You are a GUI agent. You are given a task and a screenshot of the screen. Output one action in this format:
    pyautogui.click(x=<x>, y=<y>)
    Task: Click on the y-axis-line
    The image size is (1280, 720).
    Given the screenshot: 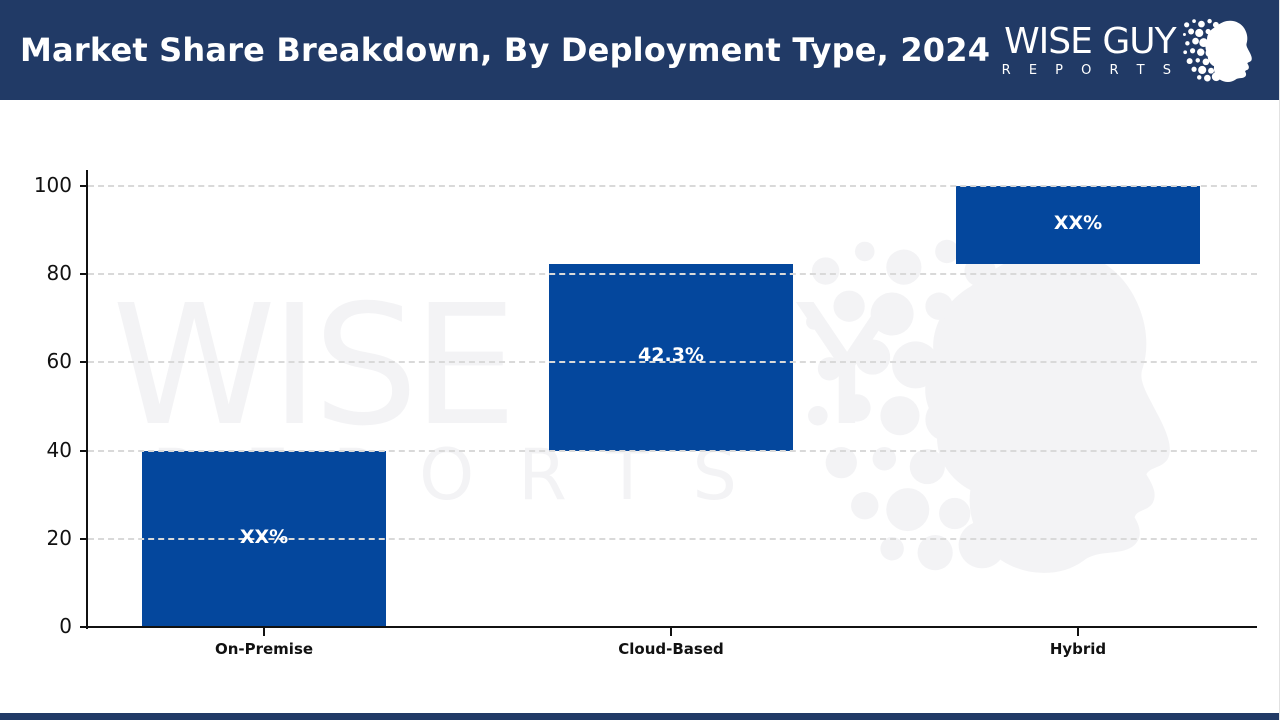 What is the action you would take?
    pyautogui.click(x=87, y=399)
    